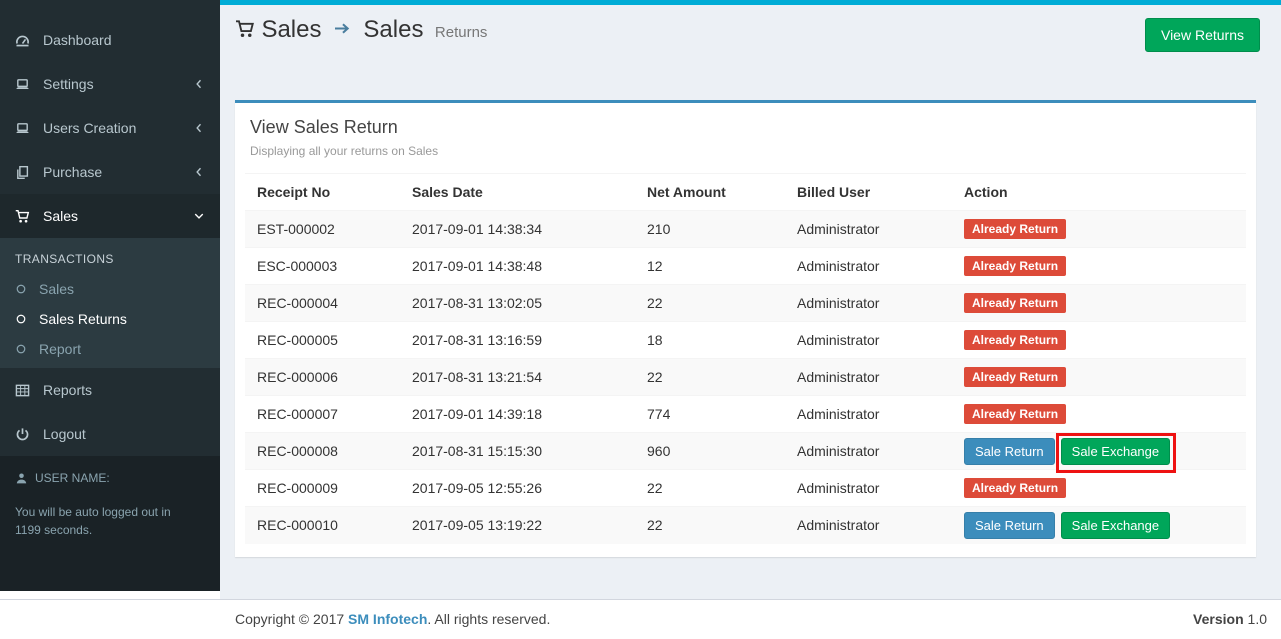 This screenshot has height=639, width=1281. I want to click on sidebar-item-purchase: Purchase, so click(110, 172).